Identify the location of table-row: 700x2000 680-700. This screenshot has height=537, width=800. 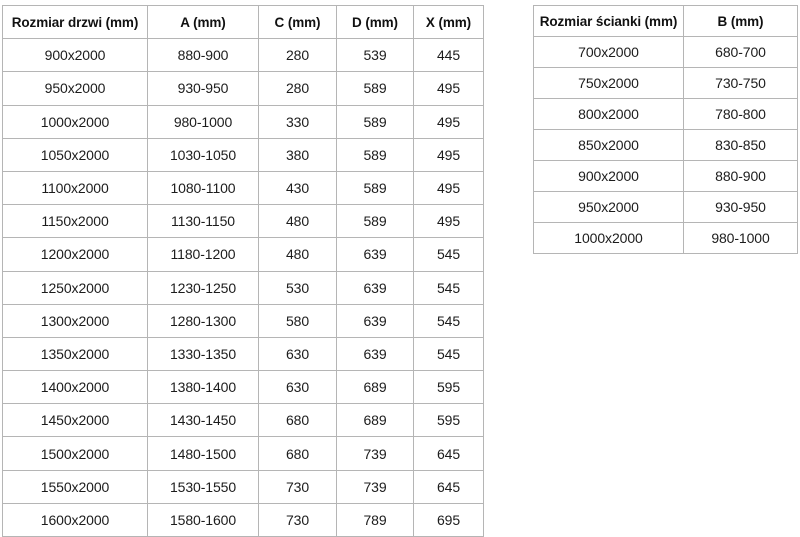
(665, 52).